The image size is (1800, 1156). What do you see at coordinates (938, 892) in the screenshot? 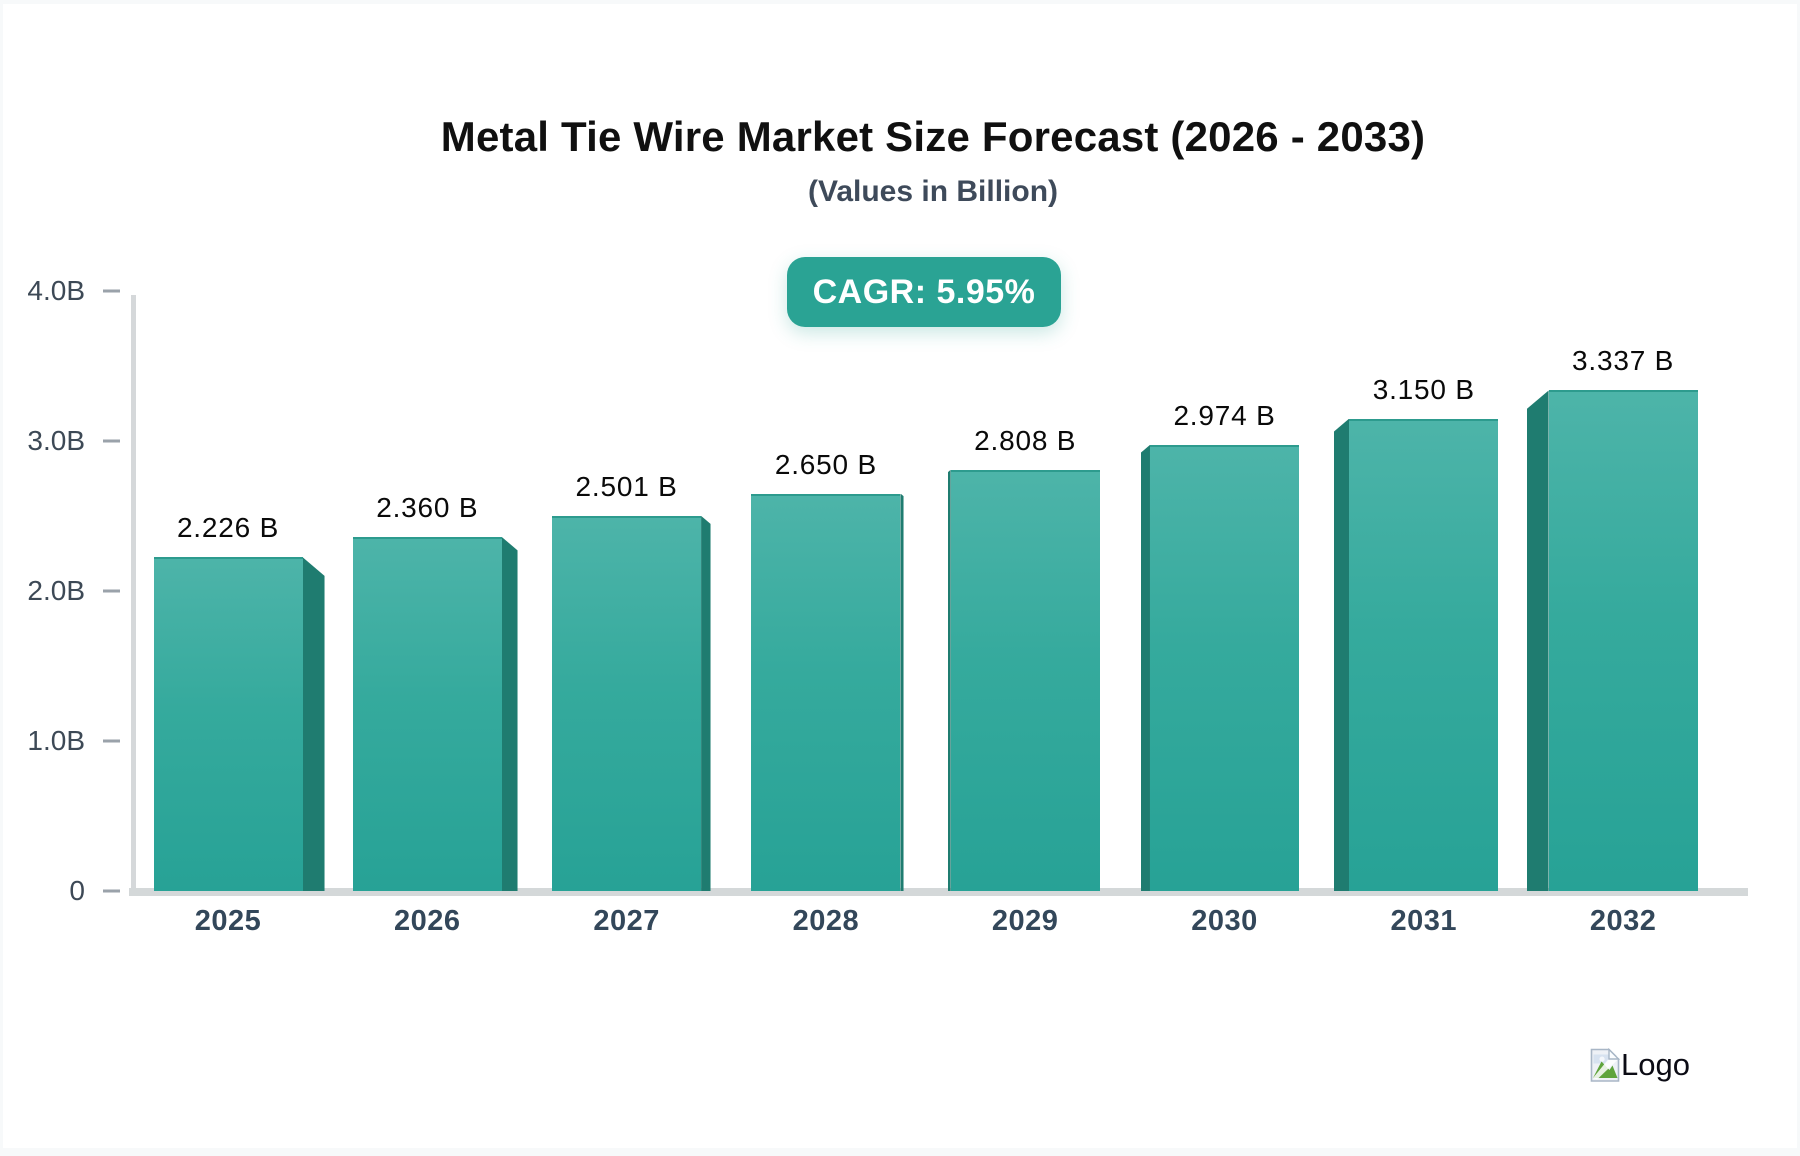
I see `x-axis-line` at bounding box center [938, 892].